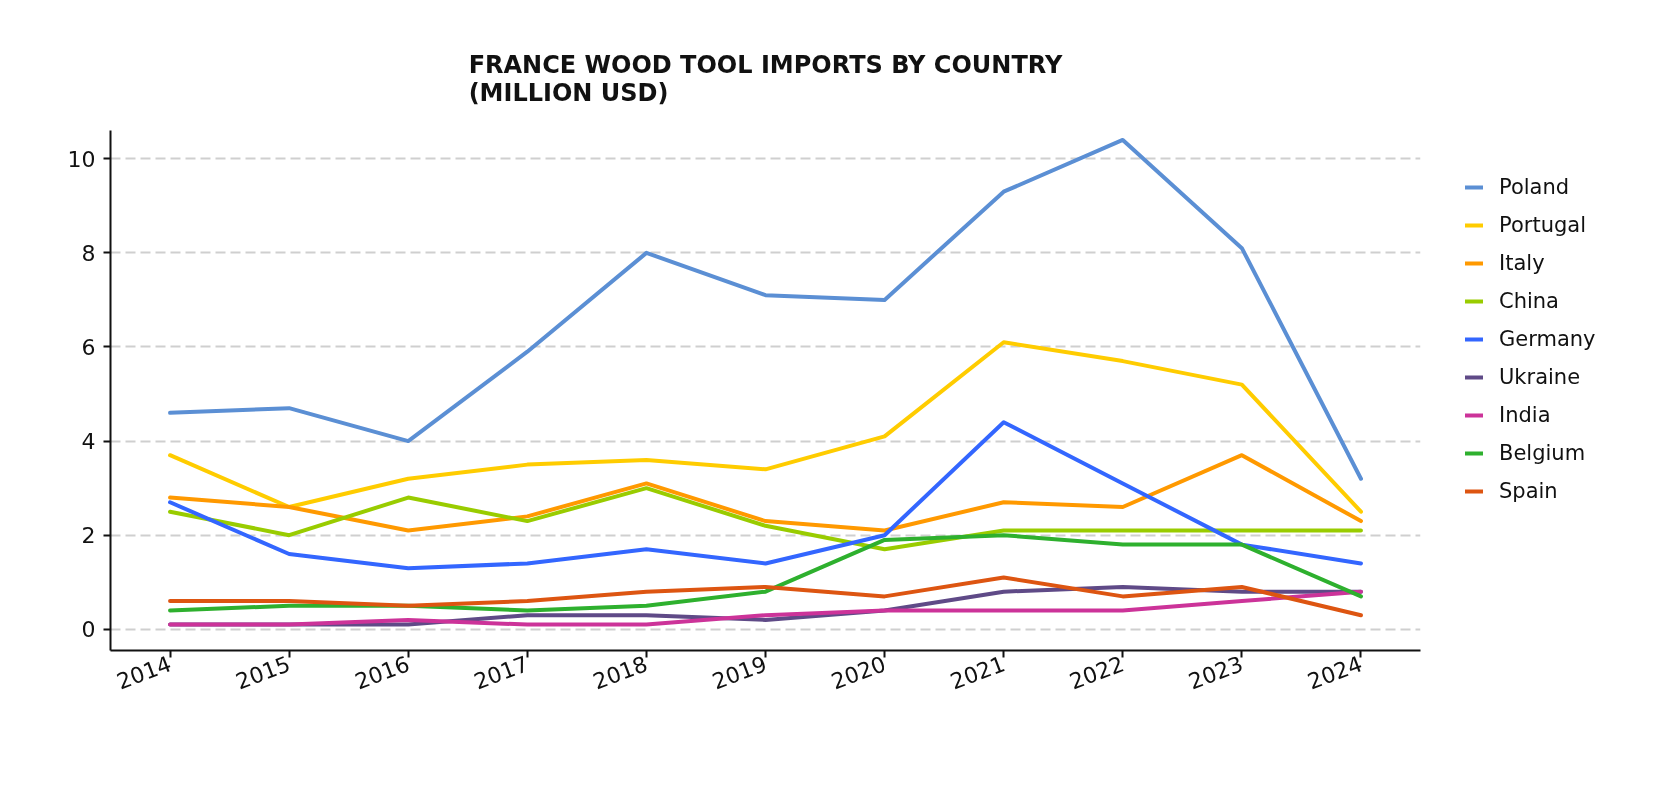 The height and width of the screenshot is (800, 1680). Describe the element at coordinates (1335, 673) in the screenshot. I see `x-tick-label: 2024` at that location.